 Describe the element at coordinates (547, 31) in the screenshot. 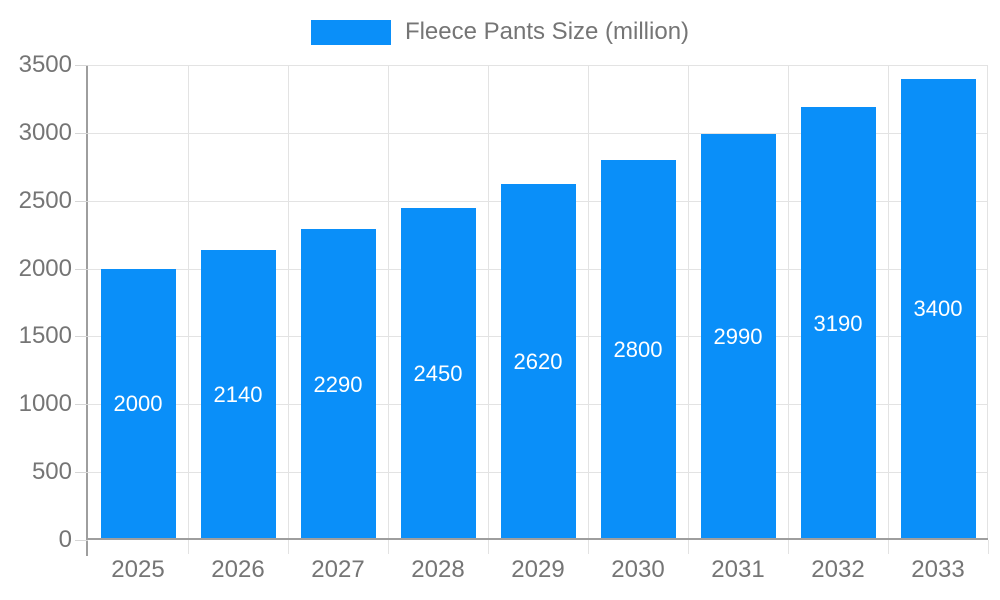

I see `legend-label: Fleece Pants Size (million)` at that location.